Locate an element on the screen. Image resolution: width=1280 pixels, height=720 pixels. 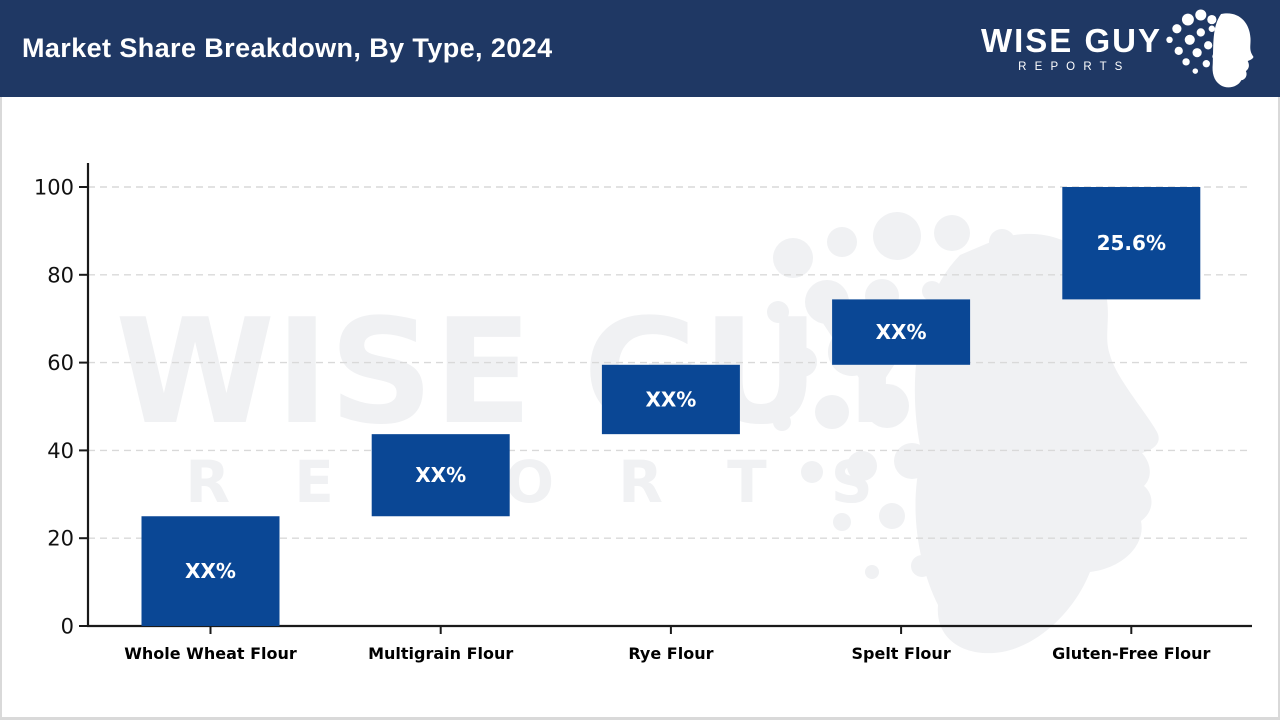
watermark-subtext: R E P O R T S is located at coordinates (539, 482).